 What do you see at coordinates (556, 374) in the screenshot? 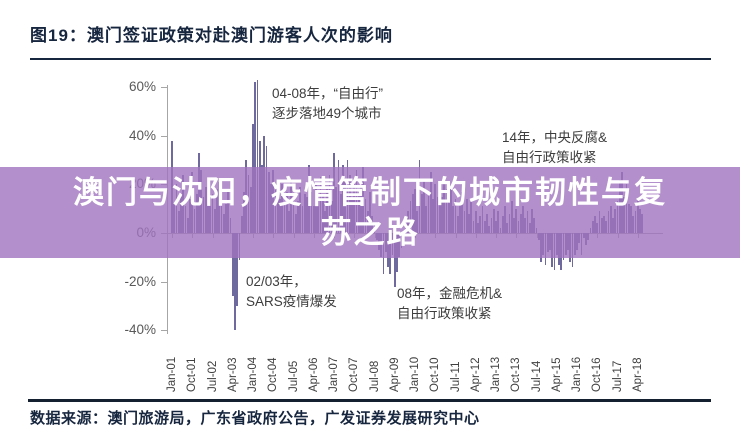
I see `x-tick-label: Apr-15` at bounding box center [556, 374].